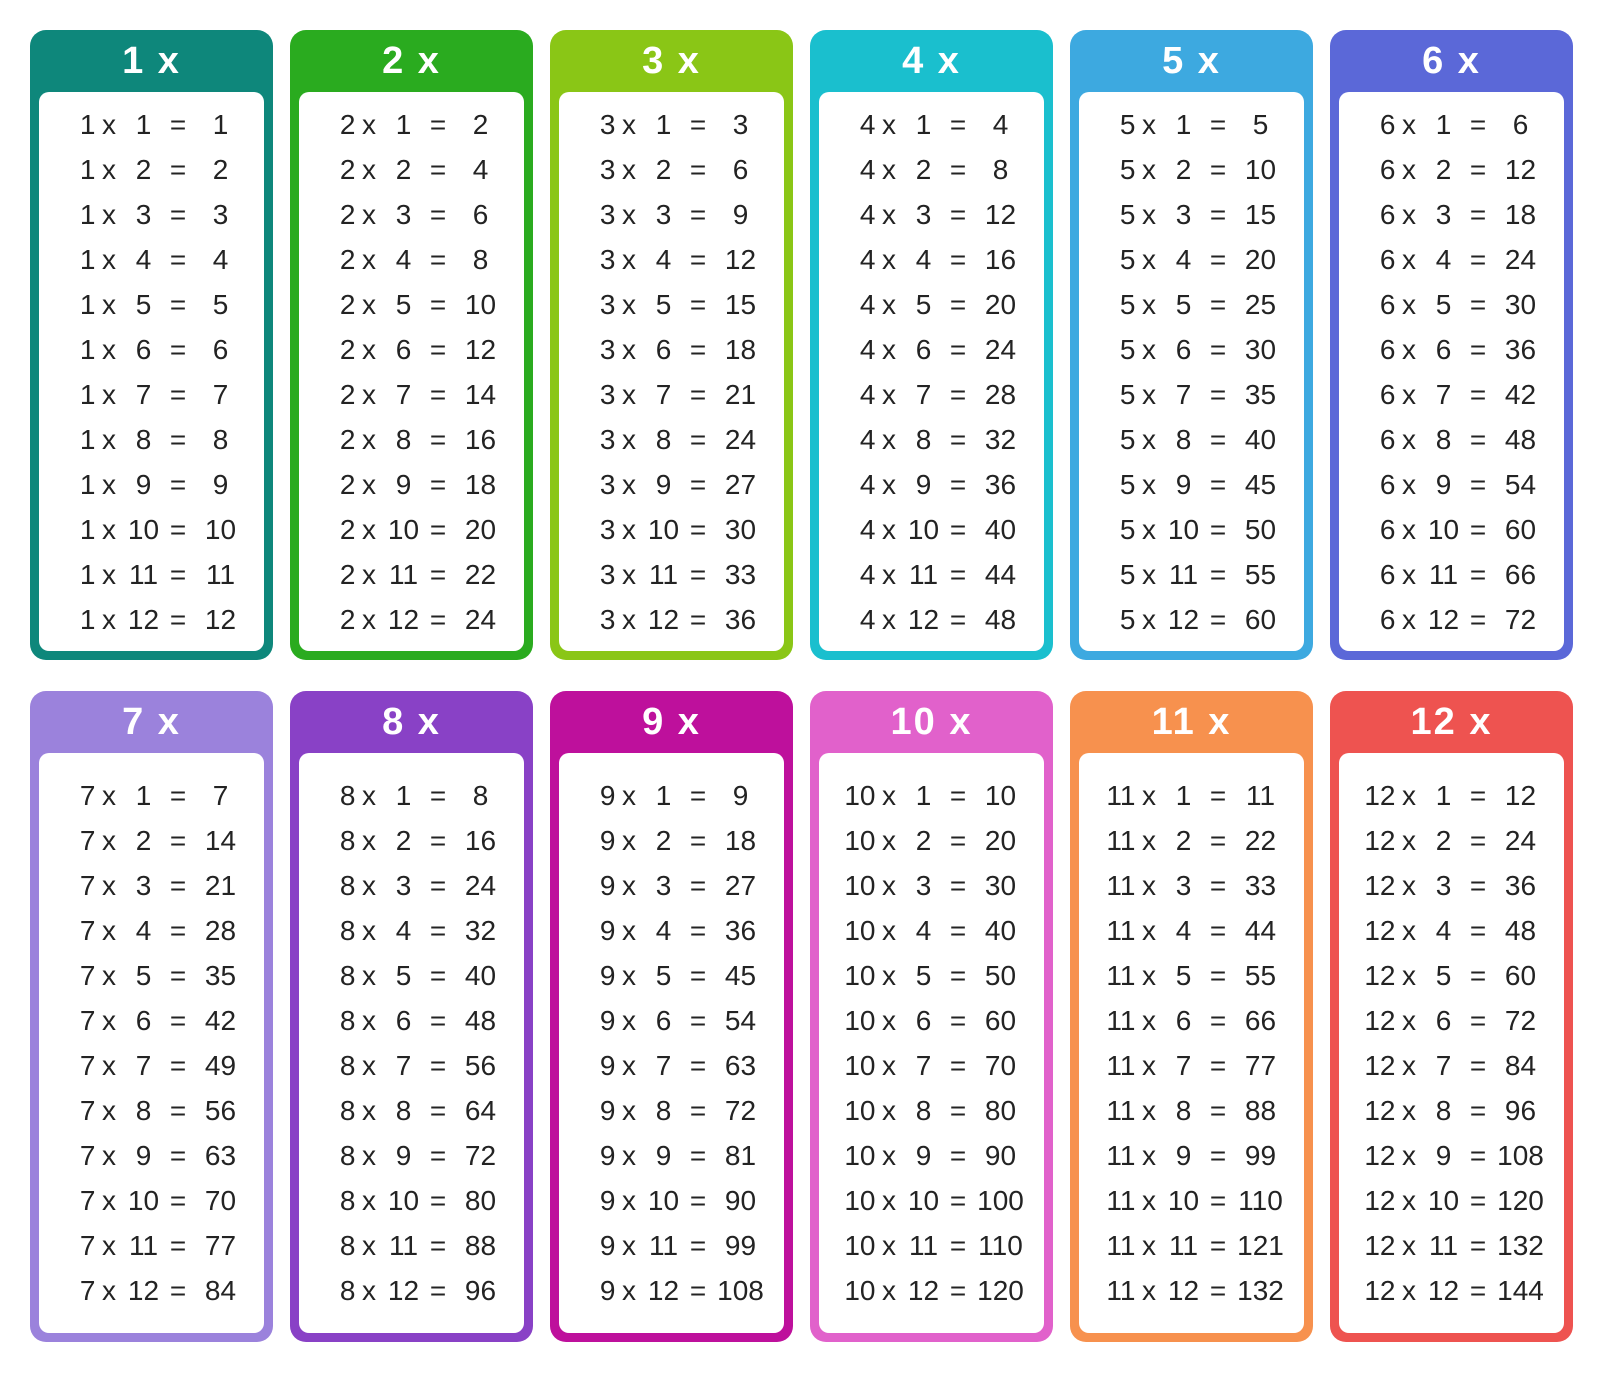  I want to click on multiplicand-value: 12, so click(1380, 930).